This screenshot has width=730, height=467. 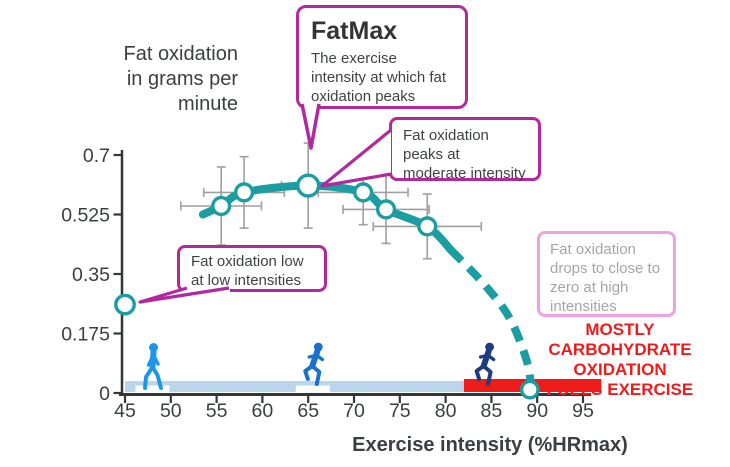 I want to click on y-axis-title: Fat oxidation in grams per minute, so click(x=139, y=79).